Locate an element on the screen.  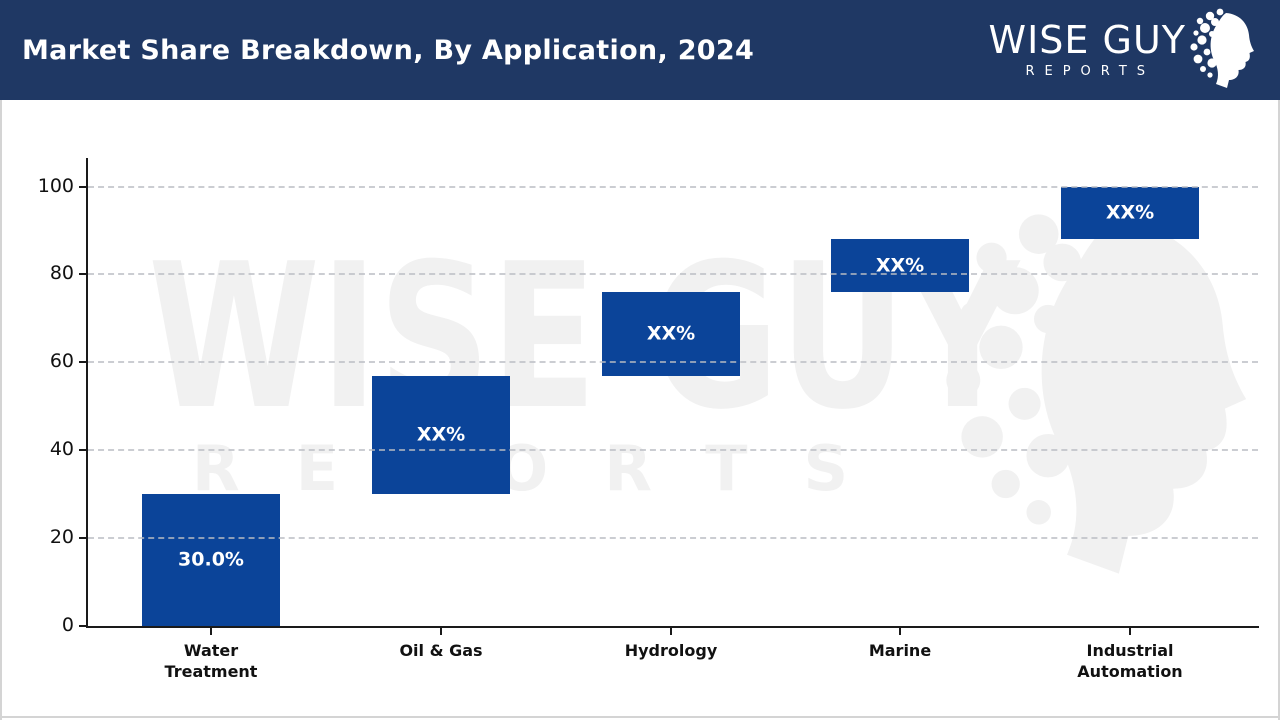
brand-logo-text: WISE GUY REPORTS is located at coordinates (1087, 50).